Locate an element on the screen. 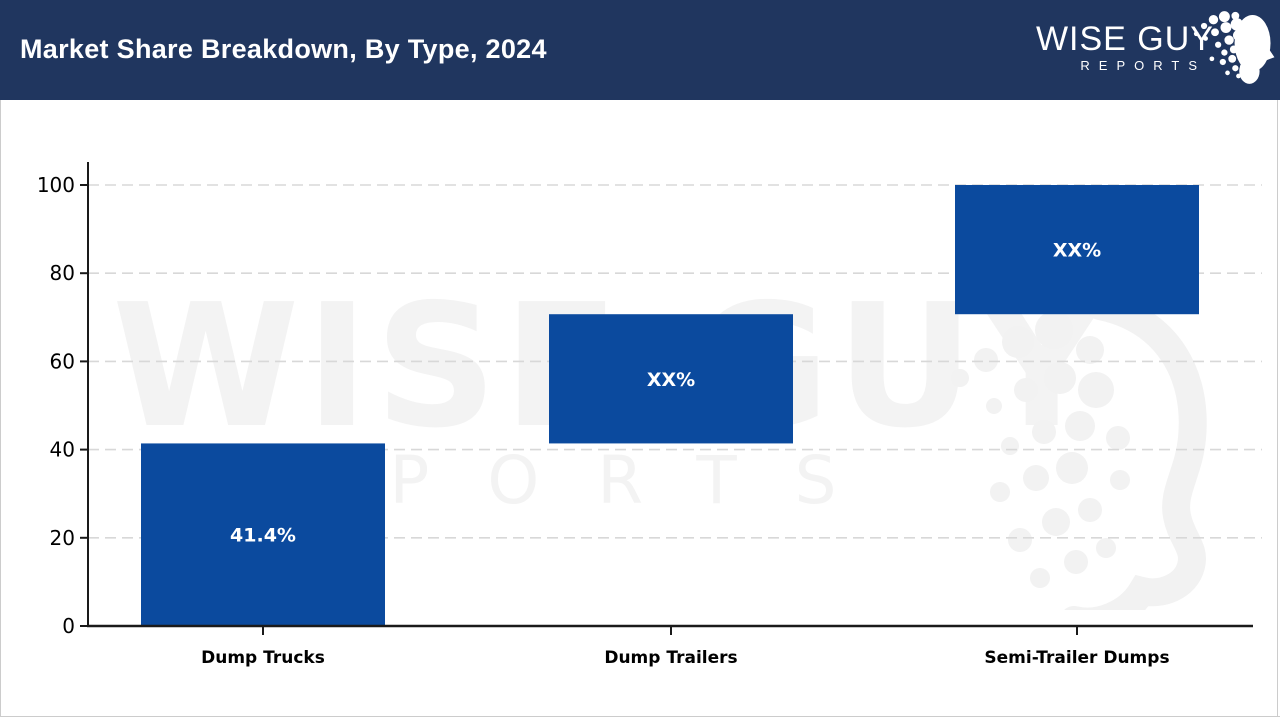 The width and height of the screenshot is (1280, 720). wise-guy-logo: WISE GUY REPORTS is located at coordinates (1148, 50).